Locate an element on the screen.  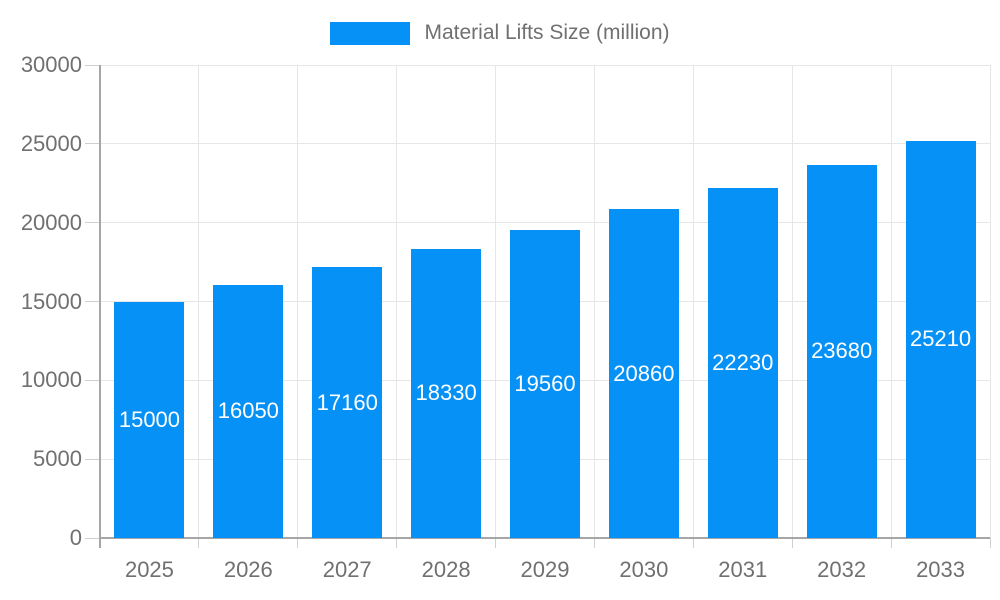
x-tick-label: 2032 is located at coordinates (842, 569).